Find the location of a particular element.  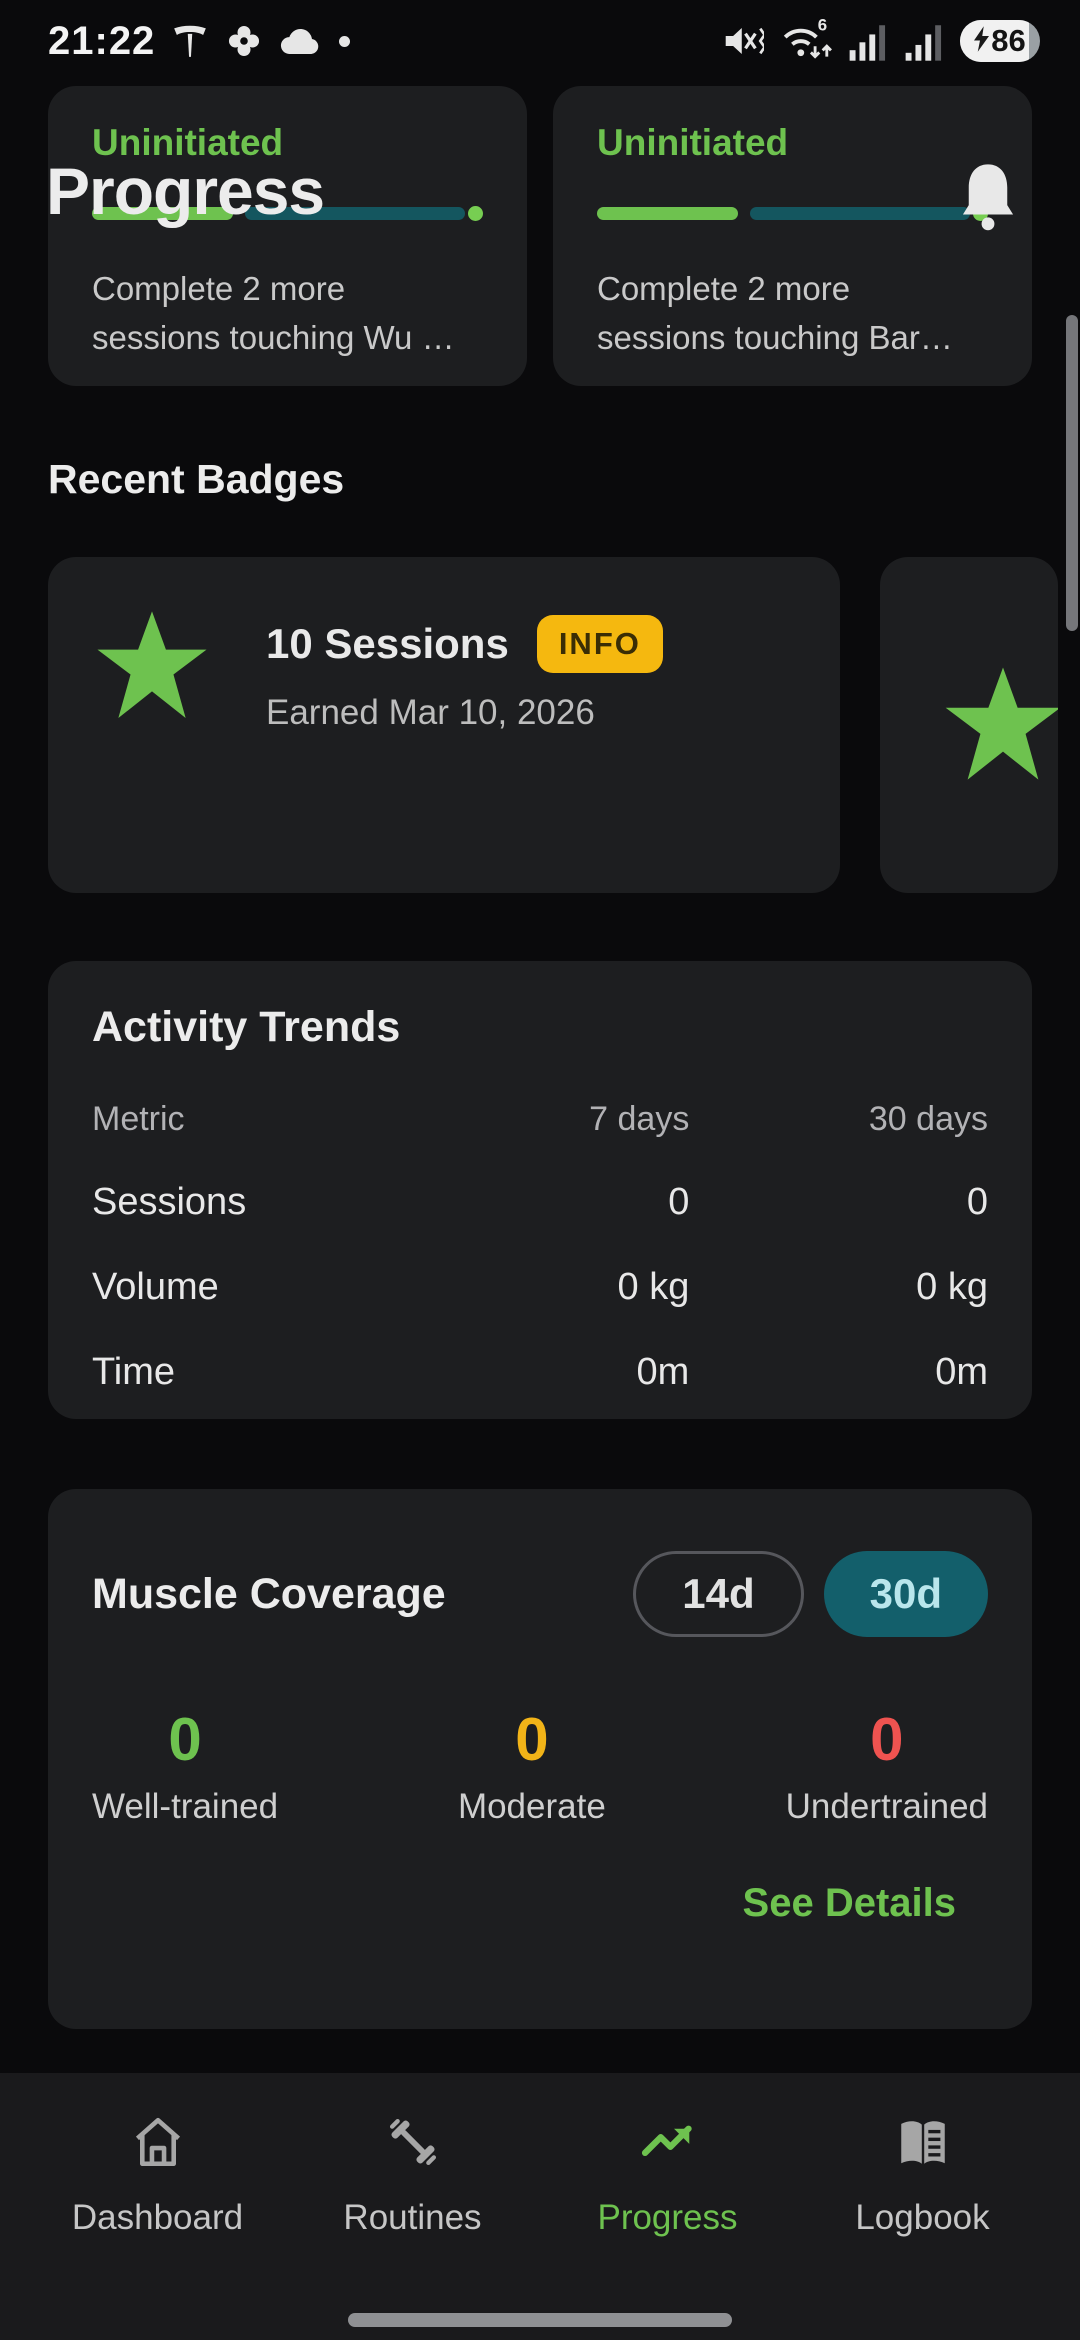

row-label: Sessions is located at coordinates (169, 1202).